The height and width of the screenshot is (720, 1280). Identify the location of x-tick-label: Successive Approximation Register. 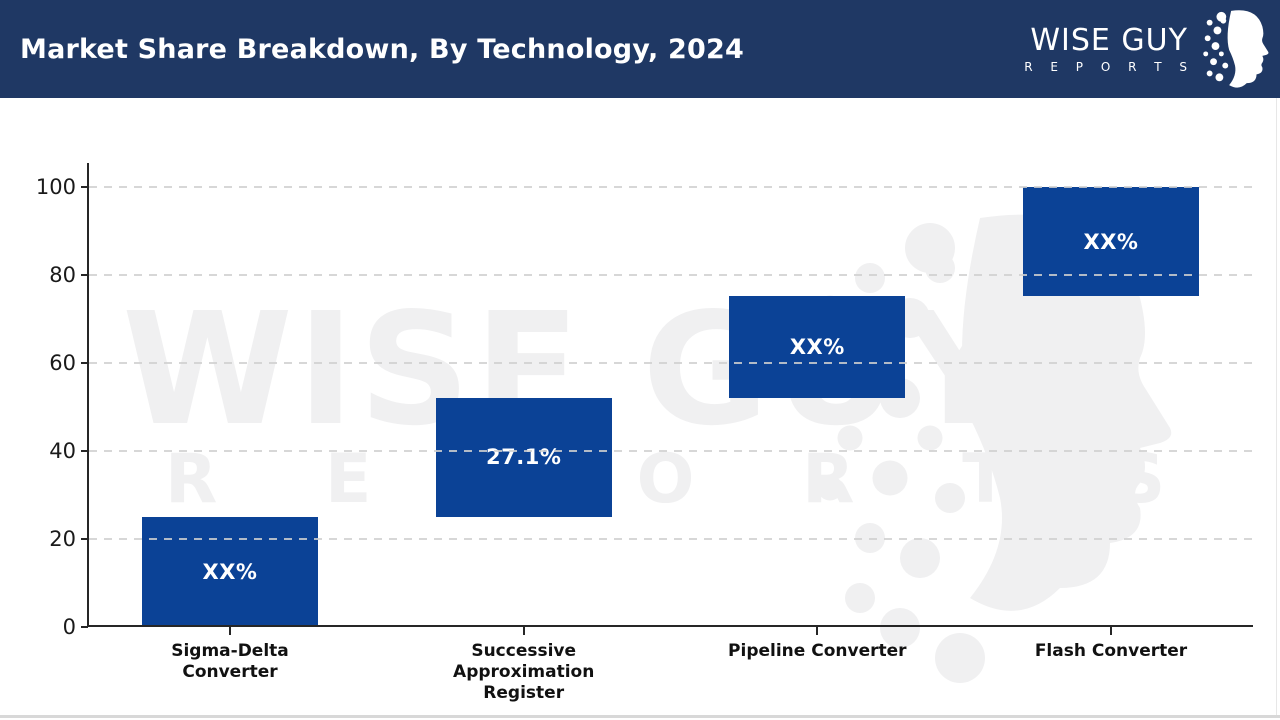
(524, 672).